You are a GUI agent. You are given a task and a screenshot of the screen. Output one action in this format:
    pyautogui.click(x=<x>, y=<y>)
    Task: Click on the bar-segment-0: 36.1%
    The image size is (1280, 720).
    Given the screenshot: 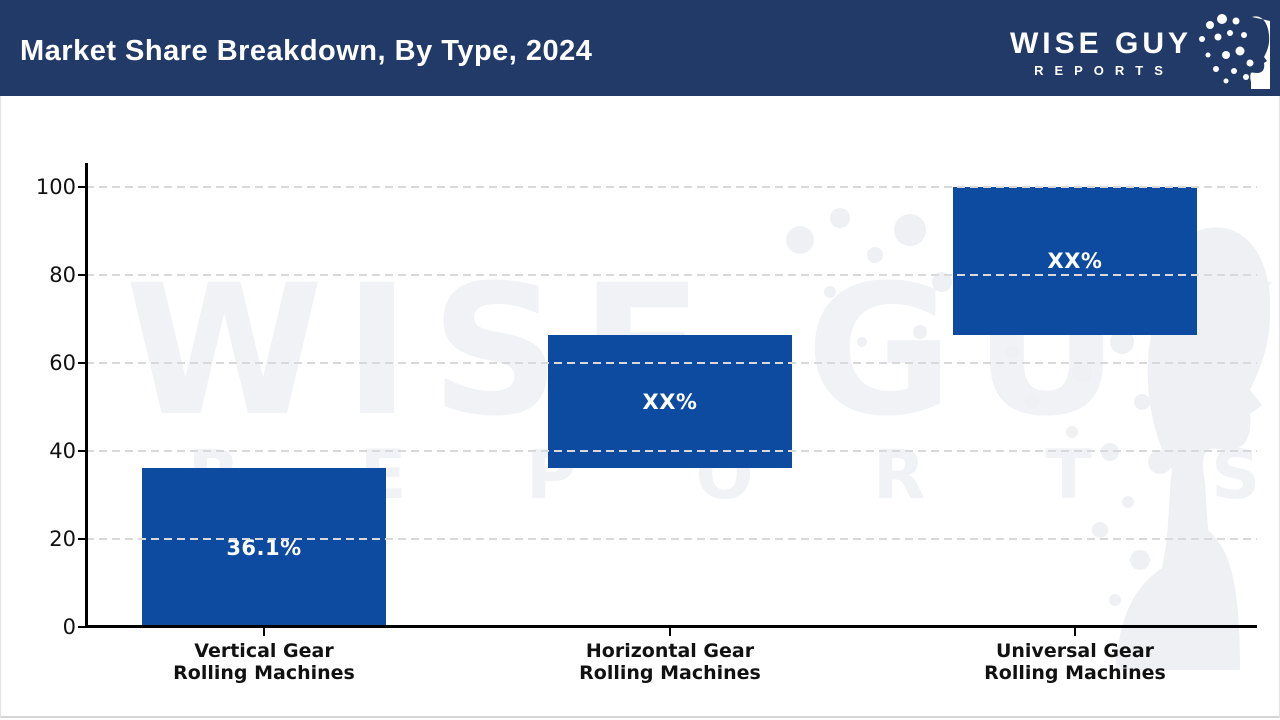 What is the action you would take?
    pyautogui.click(x=264, y=547)
    